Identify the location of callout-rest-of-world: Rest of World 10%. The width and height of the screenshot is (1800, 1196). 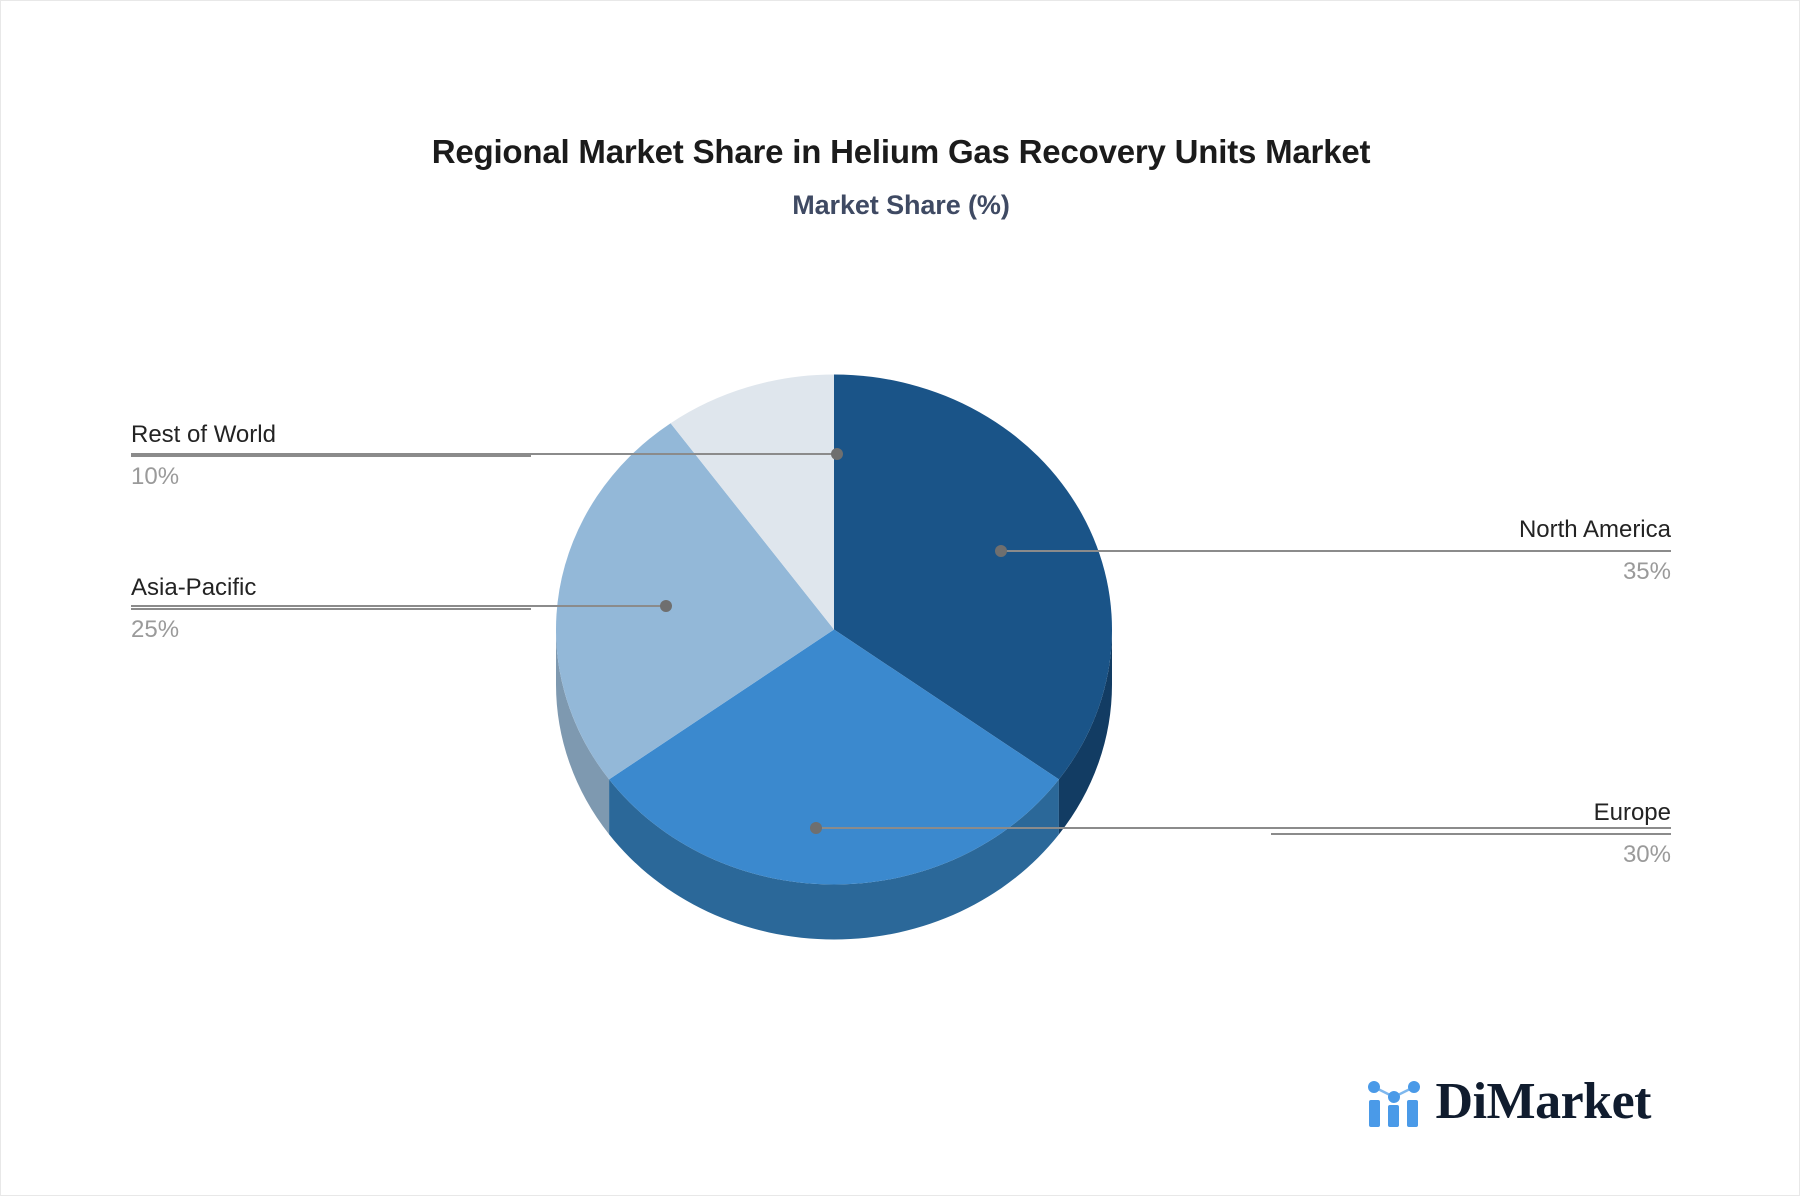
(331, 455).